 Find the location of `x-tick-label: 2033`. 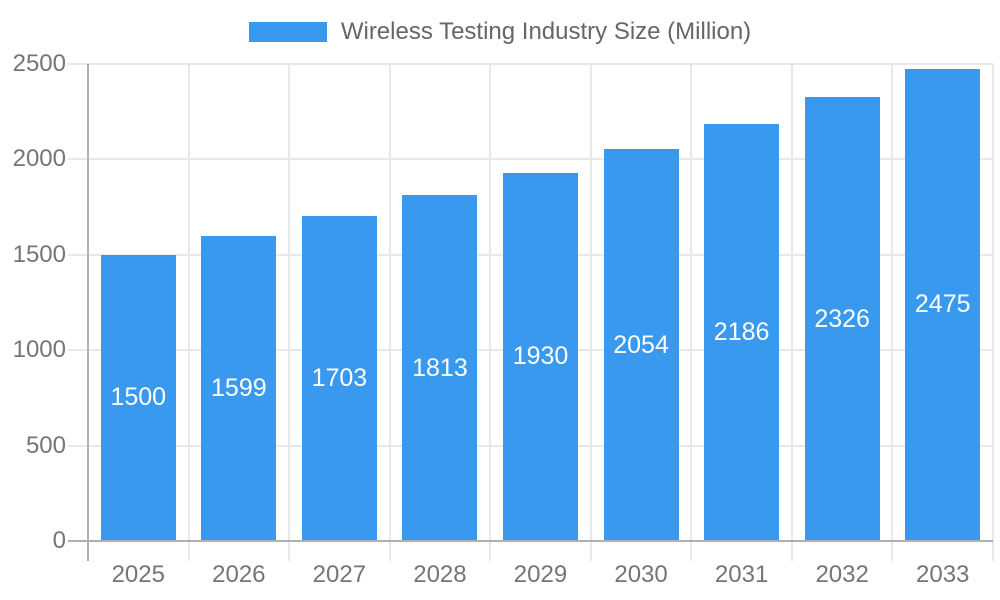

x-tick-label: 2033 is located at coordinates (943, 574).